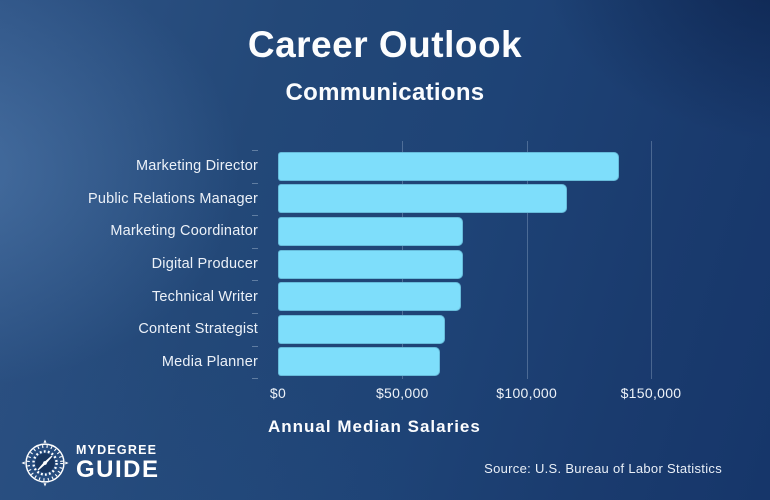 This screenshot has width=770, height=500. I want to click on brand-name-top: MYDEGREE, so click(117, 450).